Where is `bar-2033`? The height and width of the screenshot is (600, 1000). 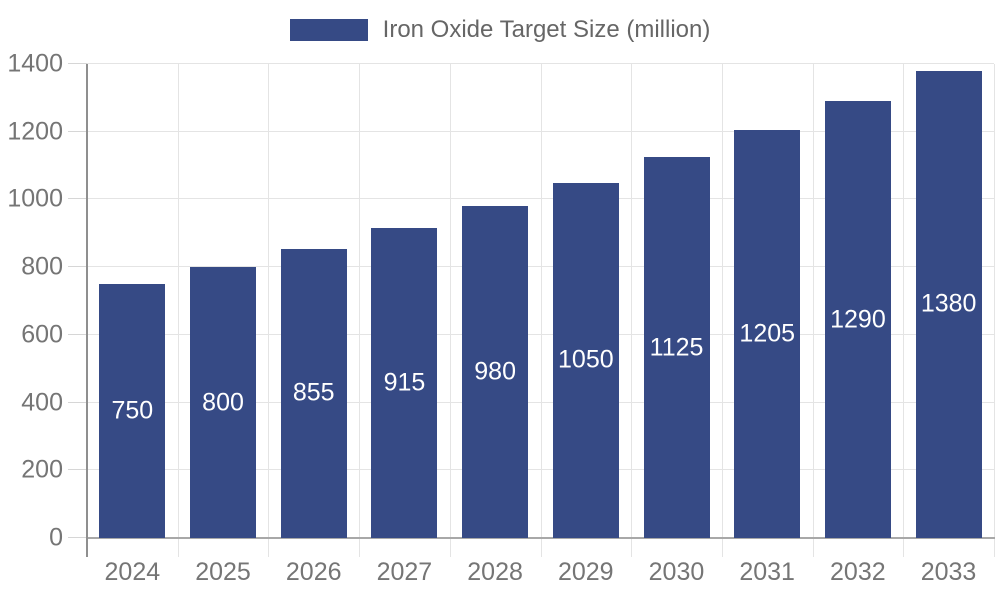 bar-2033 is located at coordinates (948, 304).